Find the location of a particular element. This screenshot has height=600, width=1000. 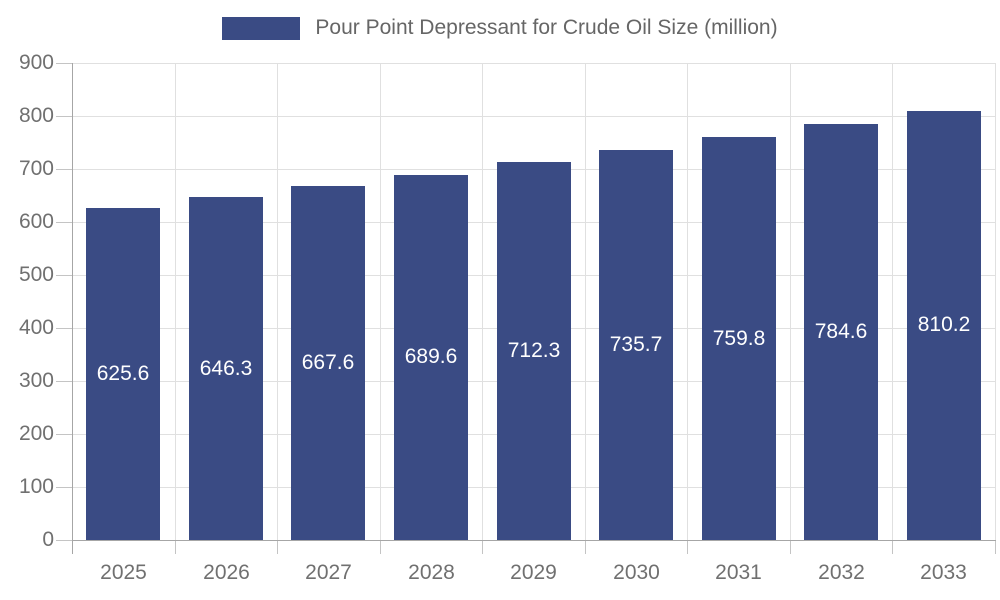

y-tick-label: 0 is located at coordinates (48, 539).